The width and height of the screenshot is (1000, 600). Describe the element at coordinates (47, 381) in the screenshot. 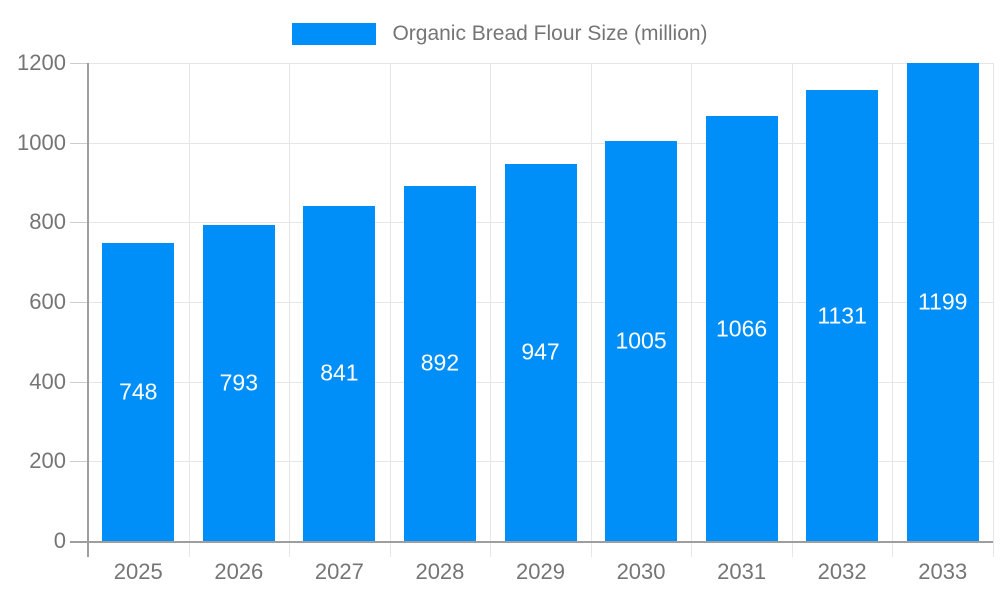

I see `y-tick-label: 400` at that location.